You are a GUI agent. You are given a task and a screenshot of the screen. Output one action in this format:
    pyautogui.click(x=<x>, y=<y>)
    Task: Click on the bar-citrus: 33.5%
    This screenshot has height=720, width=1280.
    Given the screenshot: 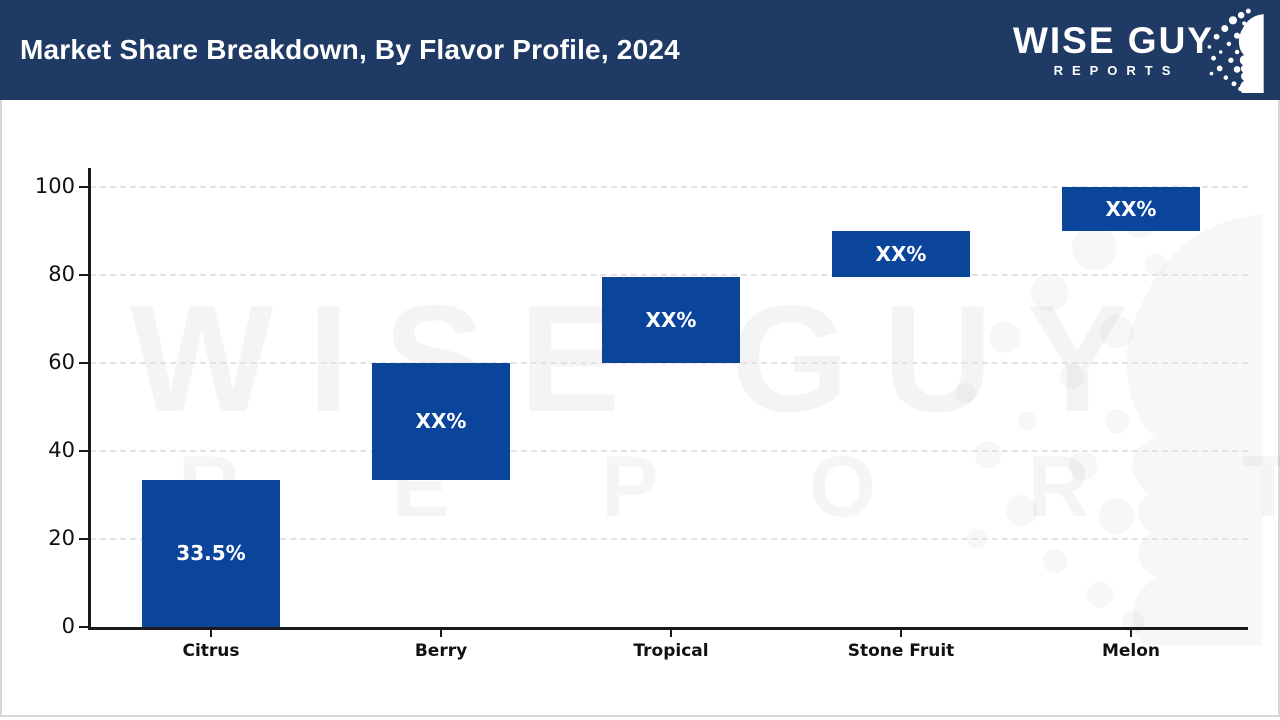 What is the action you would take?
    pyautogui.click(x=211, y=553)
    